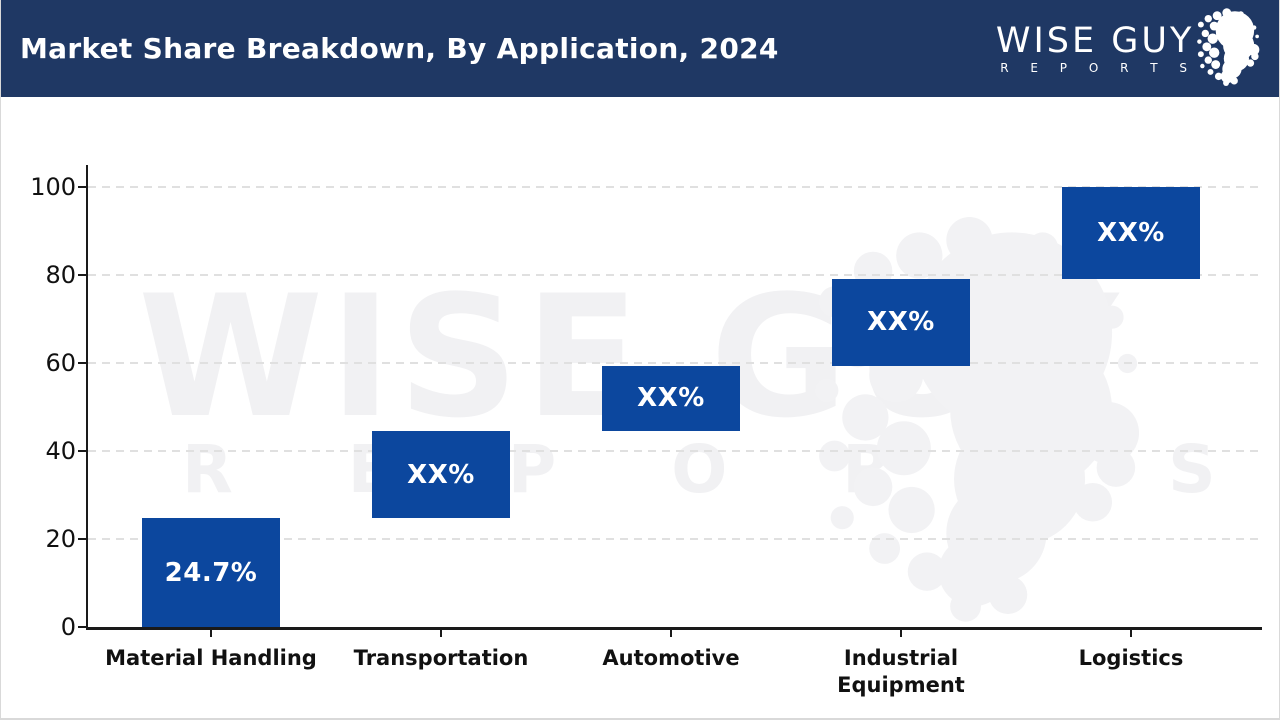 The width and height of the screenshot is (1280, 720). I want to click on waterfall-bar-material-handling: 24.7%, so click(211, 572).